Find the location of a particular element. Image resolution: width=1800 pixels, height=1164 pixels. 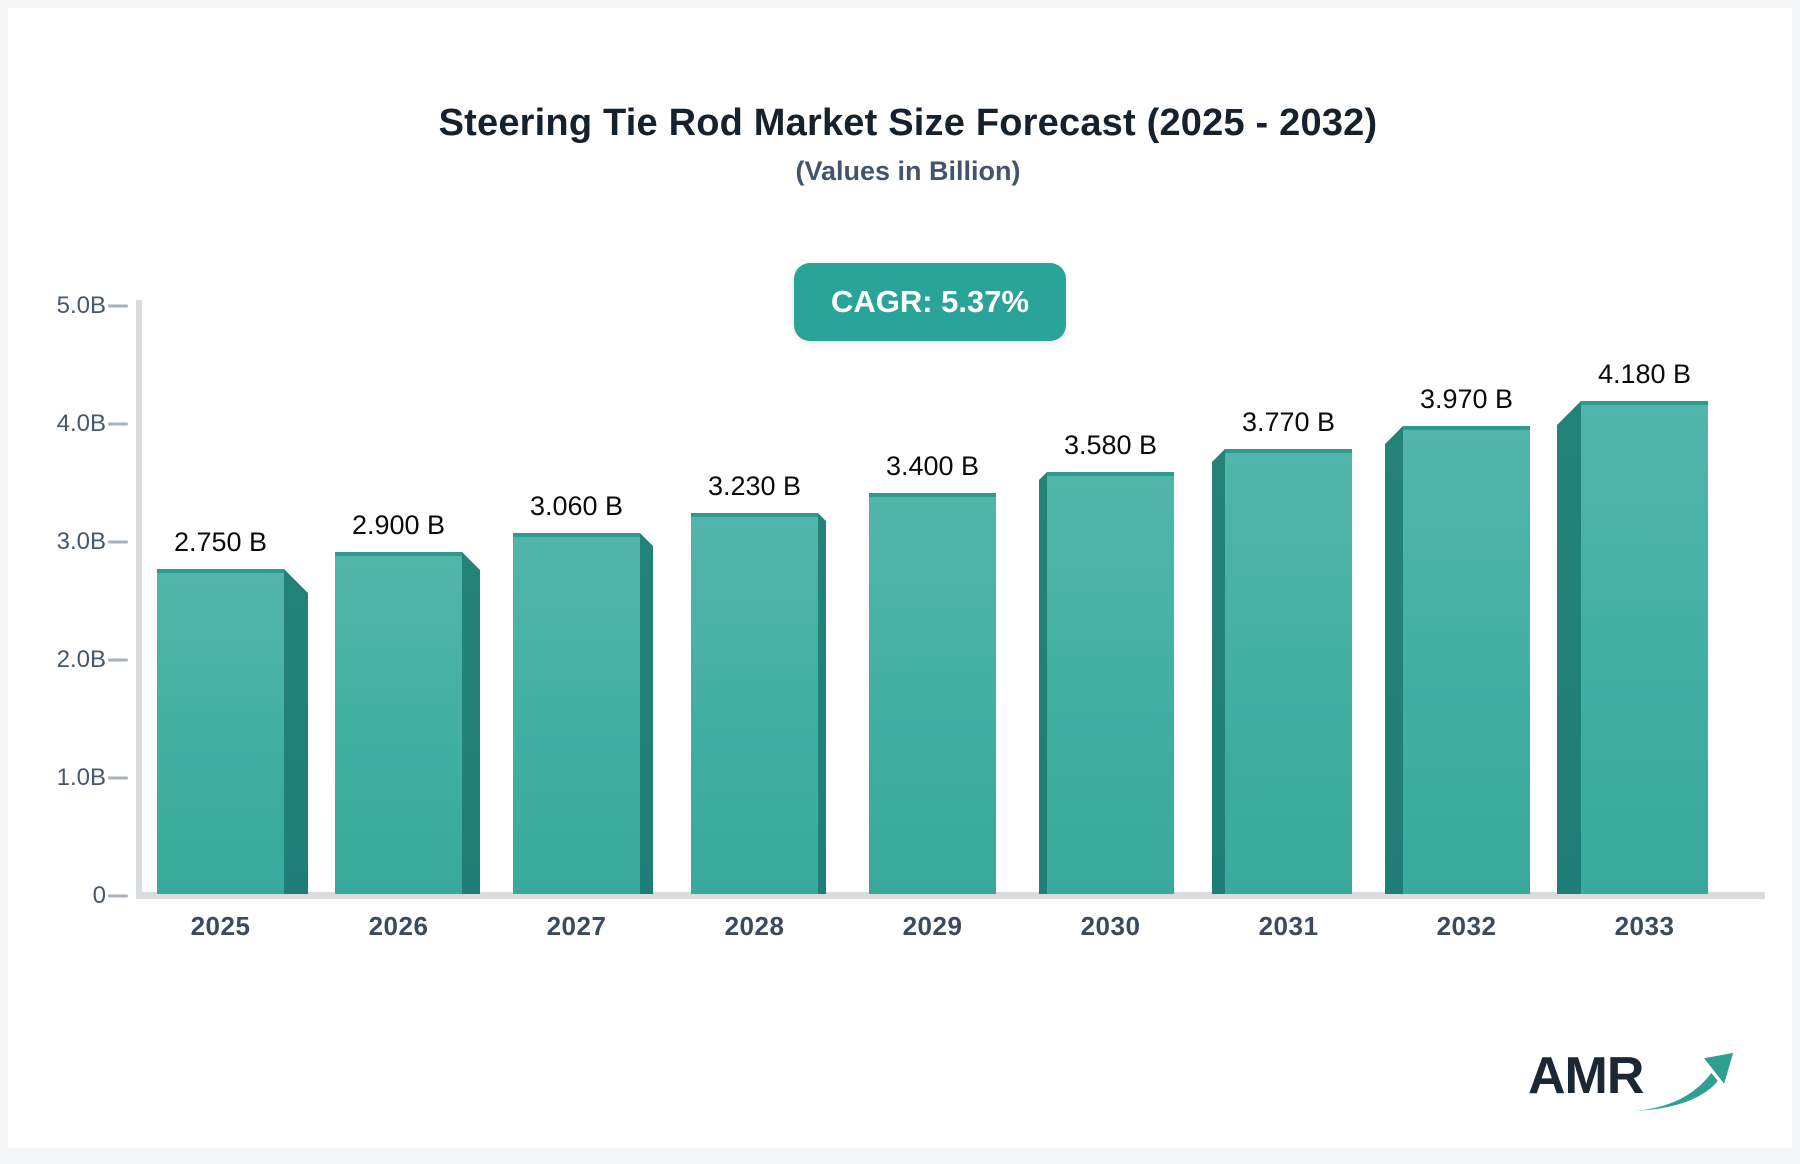

bar-2026 is located at coordinates (398, 723).